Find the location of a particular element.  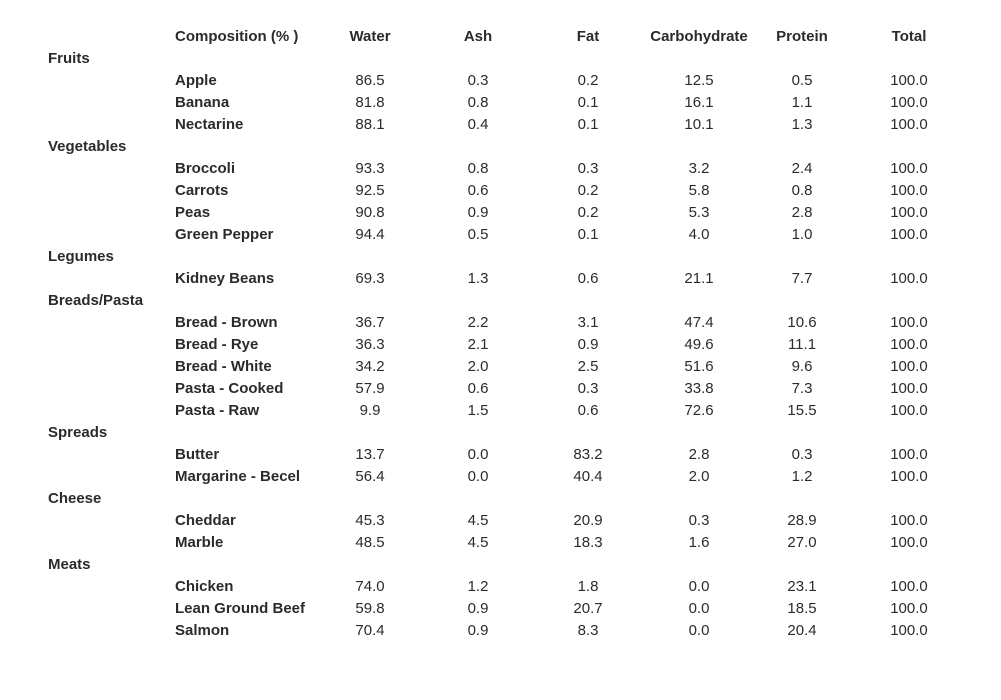

category-label: Spreads is located at coordinates (78, 432).